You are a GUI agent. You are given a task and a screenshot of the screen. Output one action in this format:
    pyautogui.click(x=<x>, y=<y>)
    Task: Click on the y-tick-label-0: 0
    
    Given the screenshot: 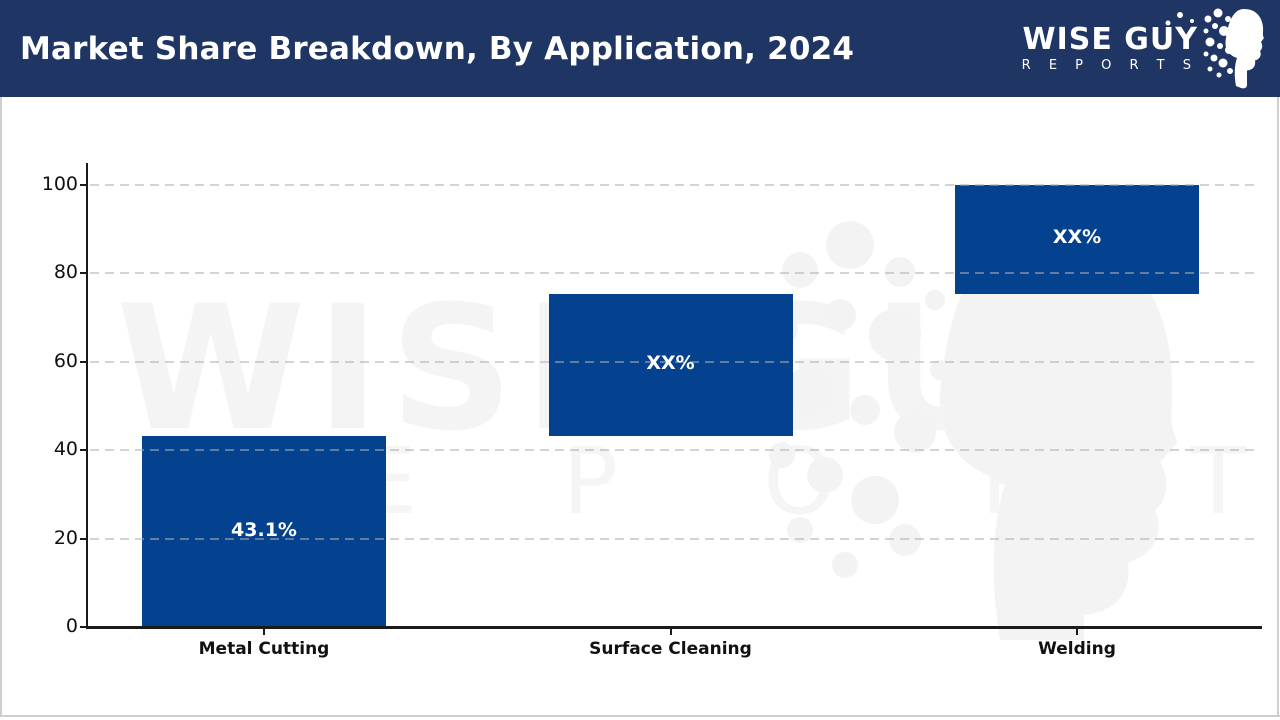 What is the action you would take?
    pyautogui.click(x=71, y=626)
    